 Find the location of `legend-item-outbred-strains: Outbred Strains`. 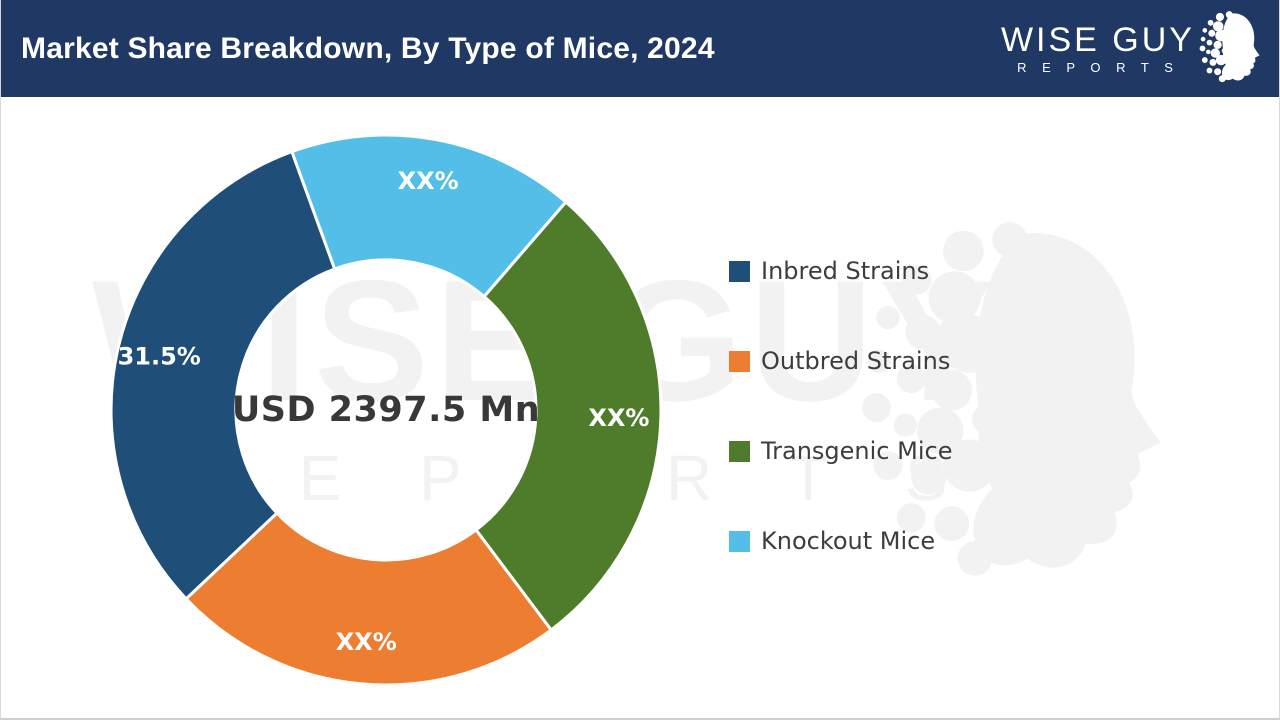

legend-item-outbred-strains: Outbred Strains is located at coordinates (840, 361).